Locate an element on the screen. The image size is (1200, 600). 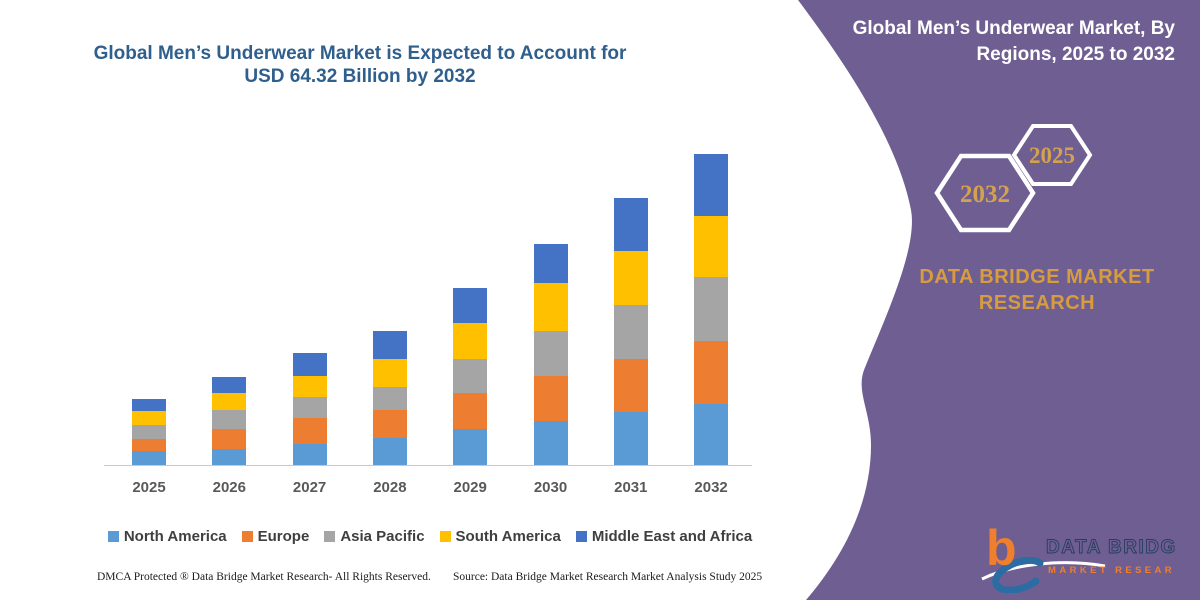
legend-item-asia-pacific: Asia Pacific is located at coordinates (374, 536).